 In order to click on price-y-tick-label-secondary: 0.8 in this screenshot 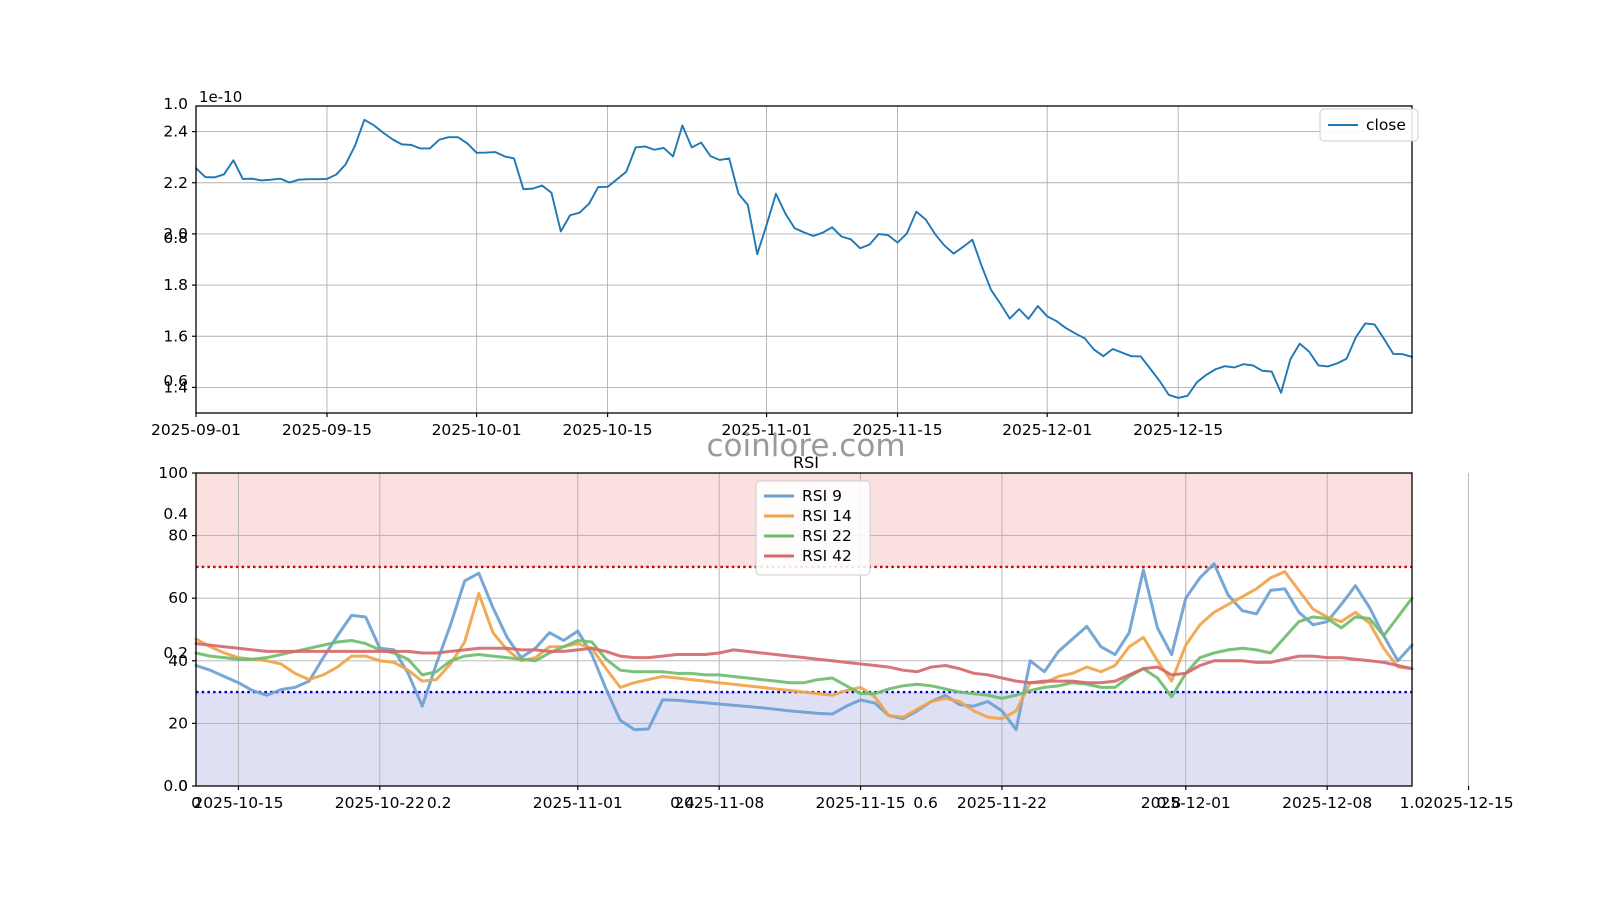, I will do `click(175, 238)`.